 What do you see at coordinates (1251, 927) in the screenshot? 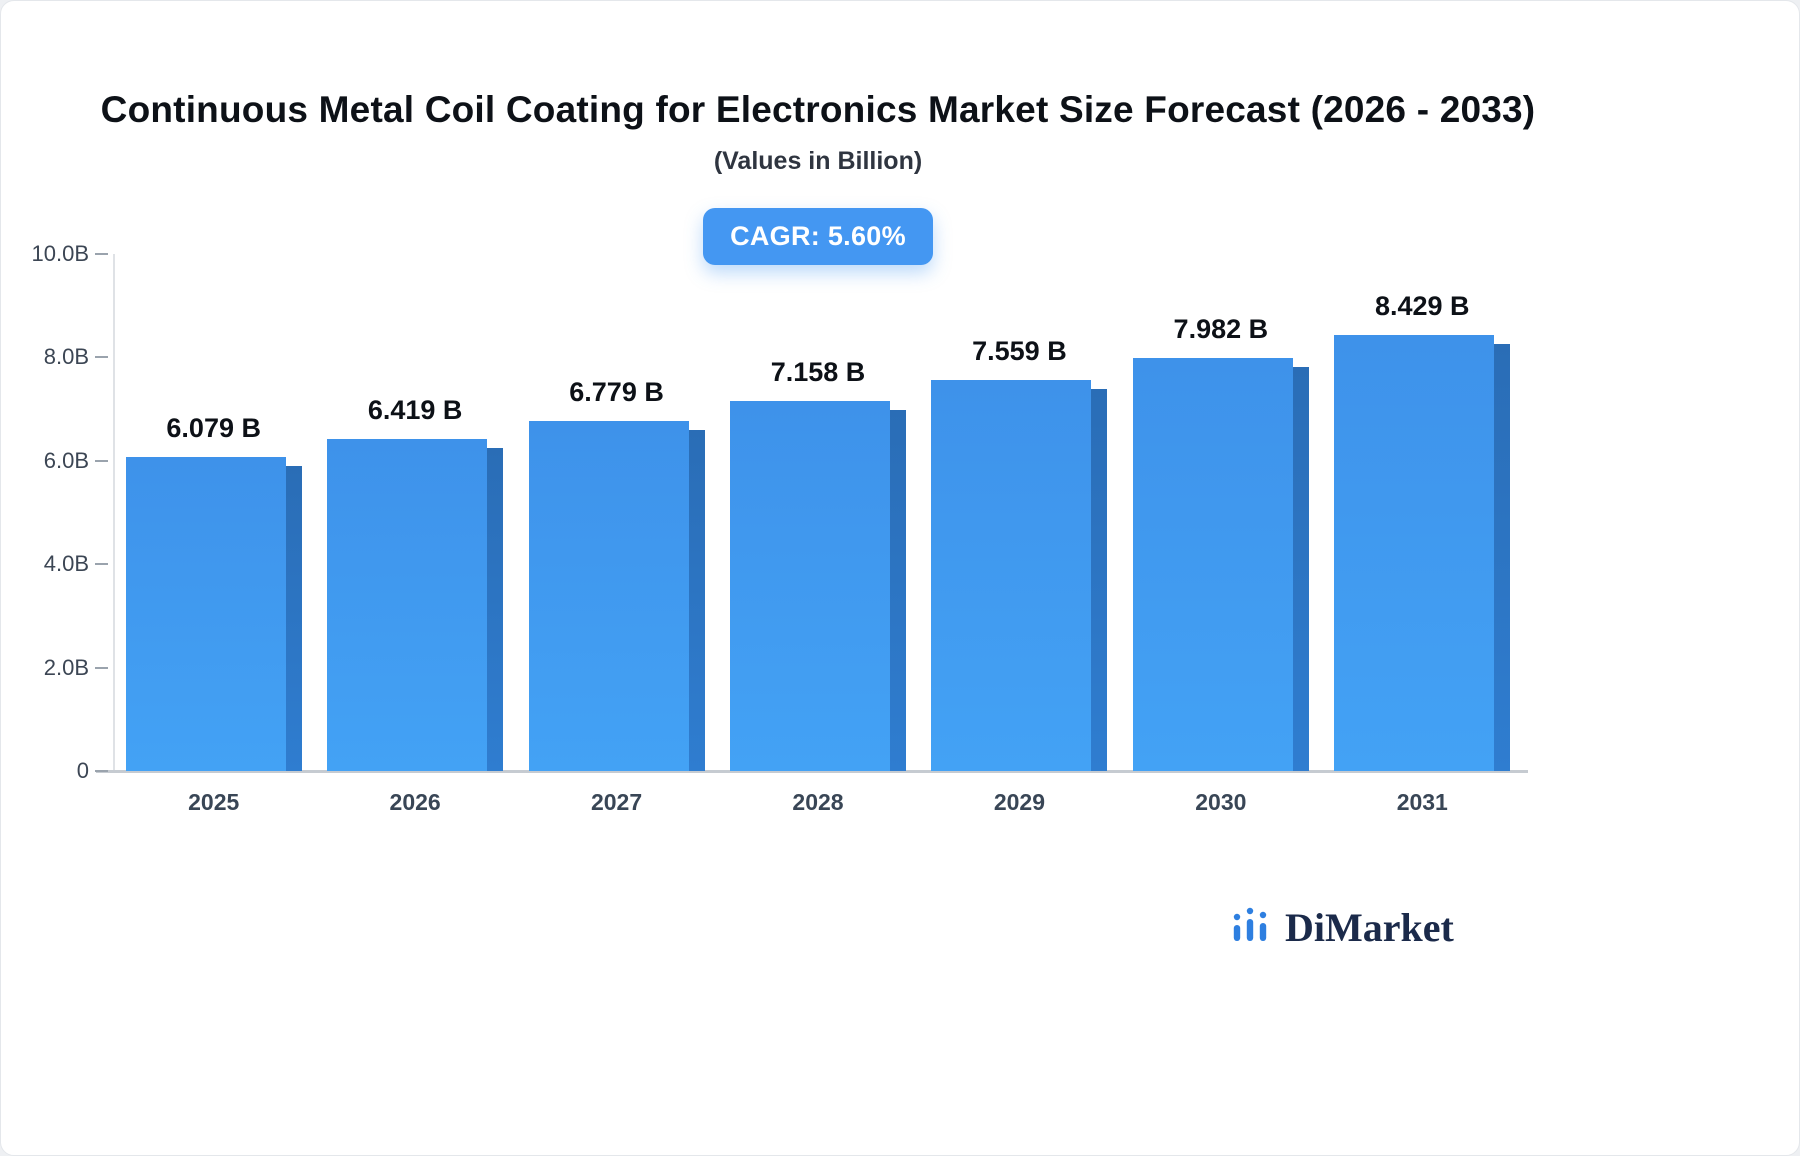
I see `dimarket-logo-icon` at bounding box center [1251, 927].